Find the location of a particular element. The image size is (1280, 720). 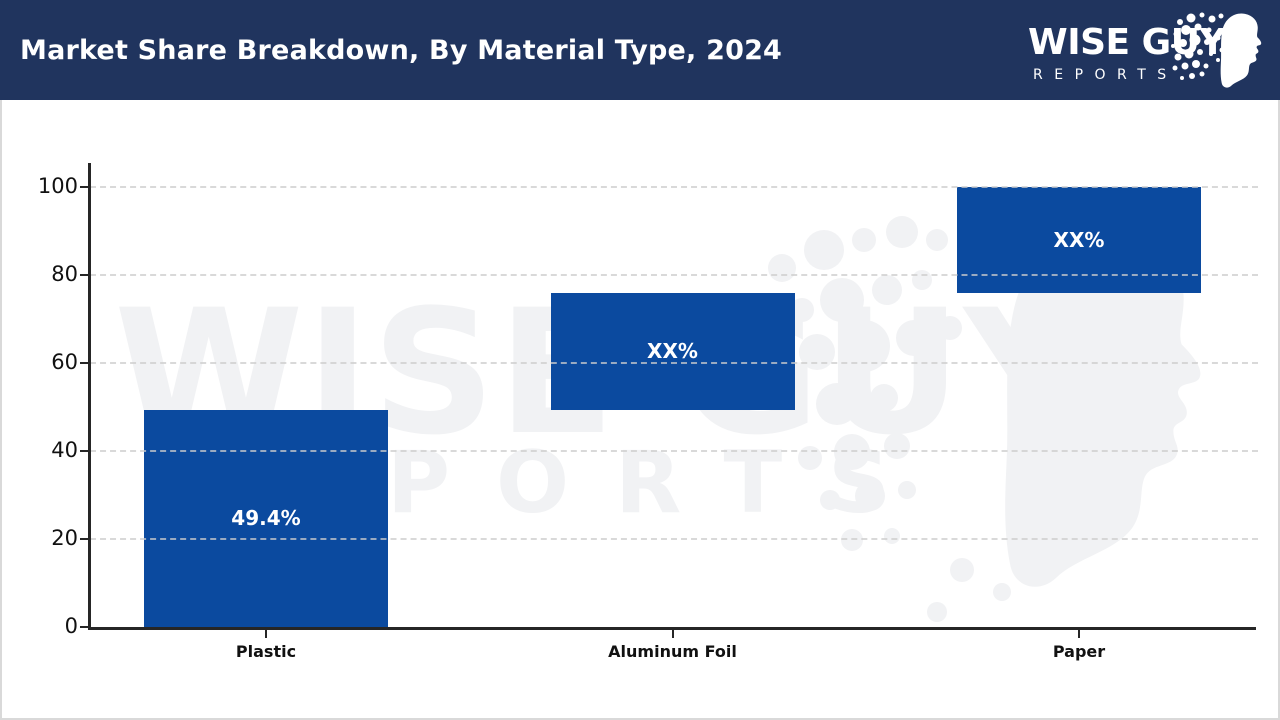

y-tick-label: 60 is located at coordinates (64, 362).